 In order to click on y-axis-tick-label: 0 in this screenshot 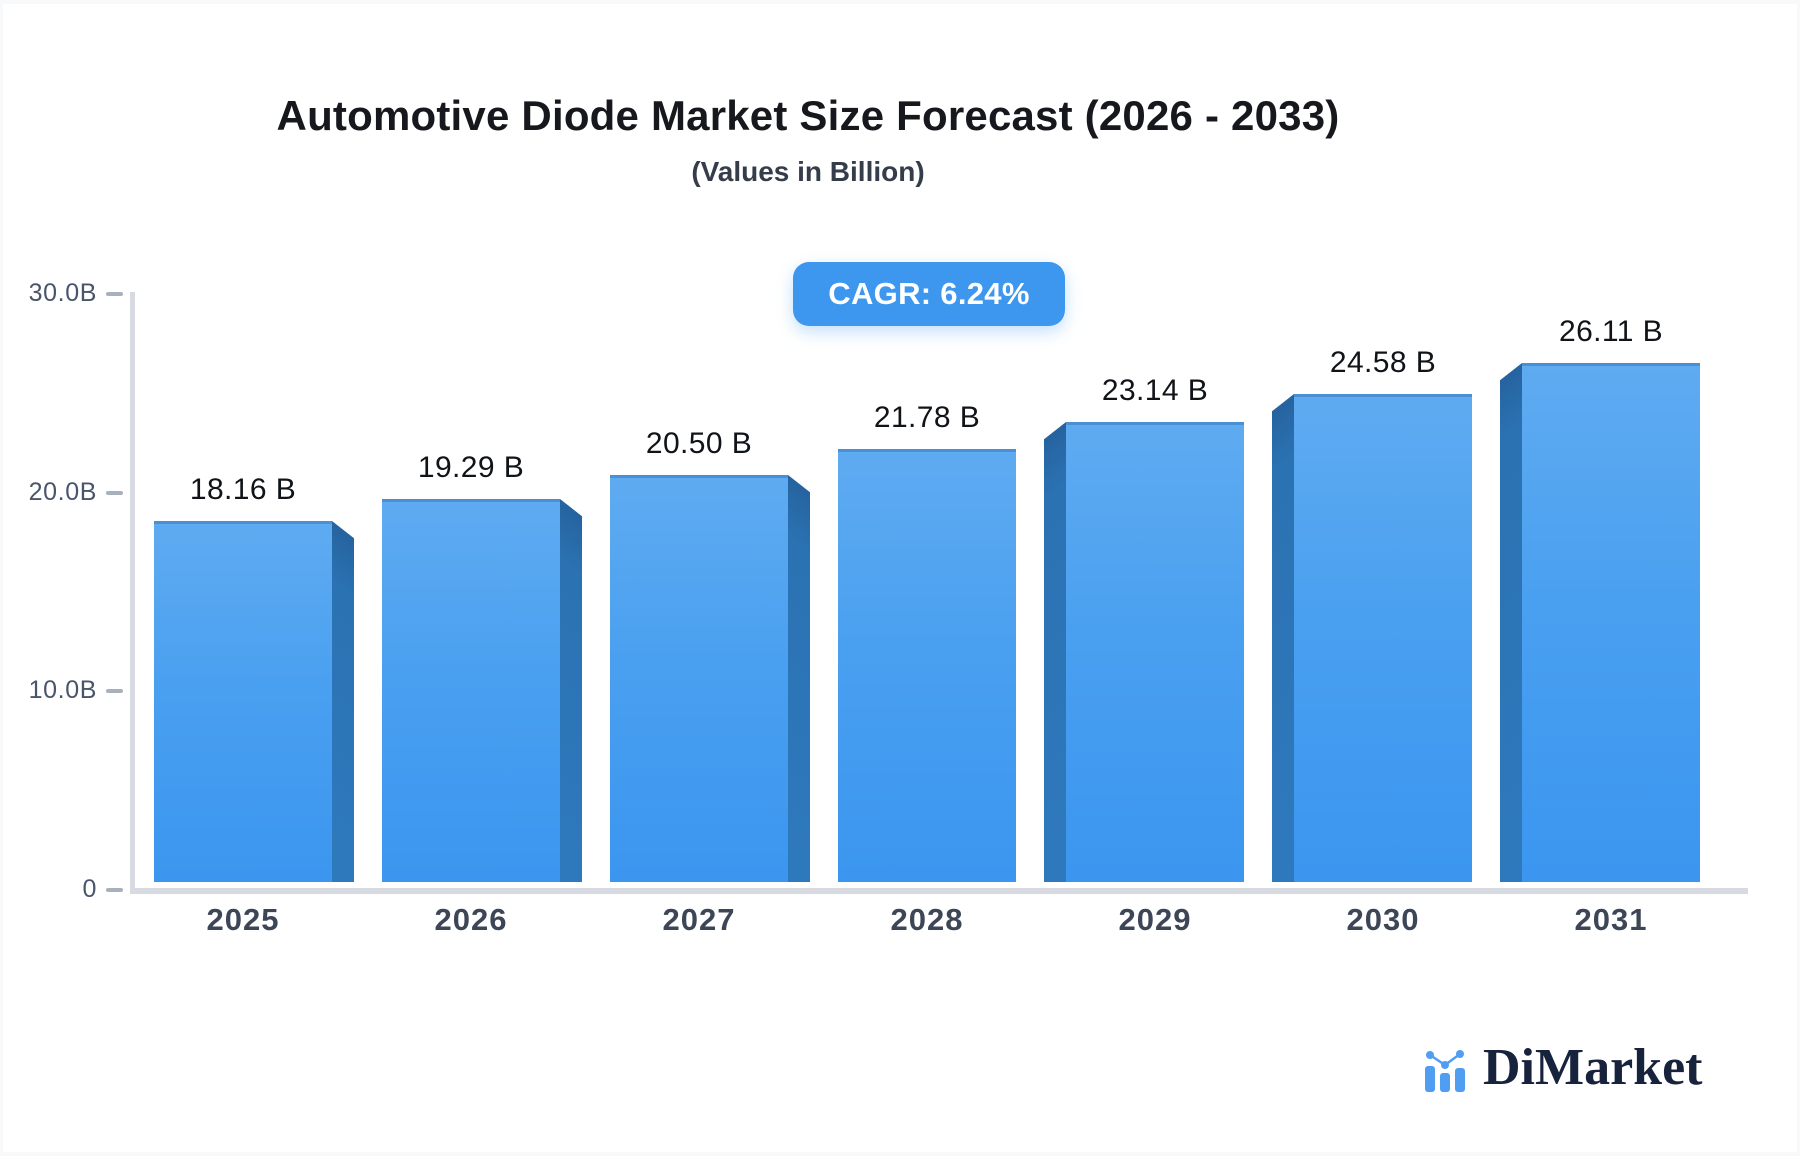, I will do `click(89, 888)`.